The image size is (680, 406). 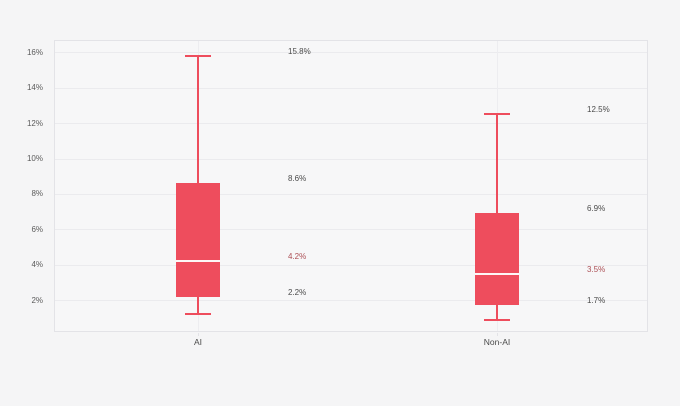 I want to click on y-tick-label: 6%, so click(x=37, y=229).